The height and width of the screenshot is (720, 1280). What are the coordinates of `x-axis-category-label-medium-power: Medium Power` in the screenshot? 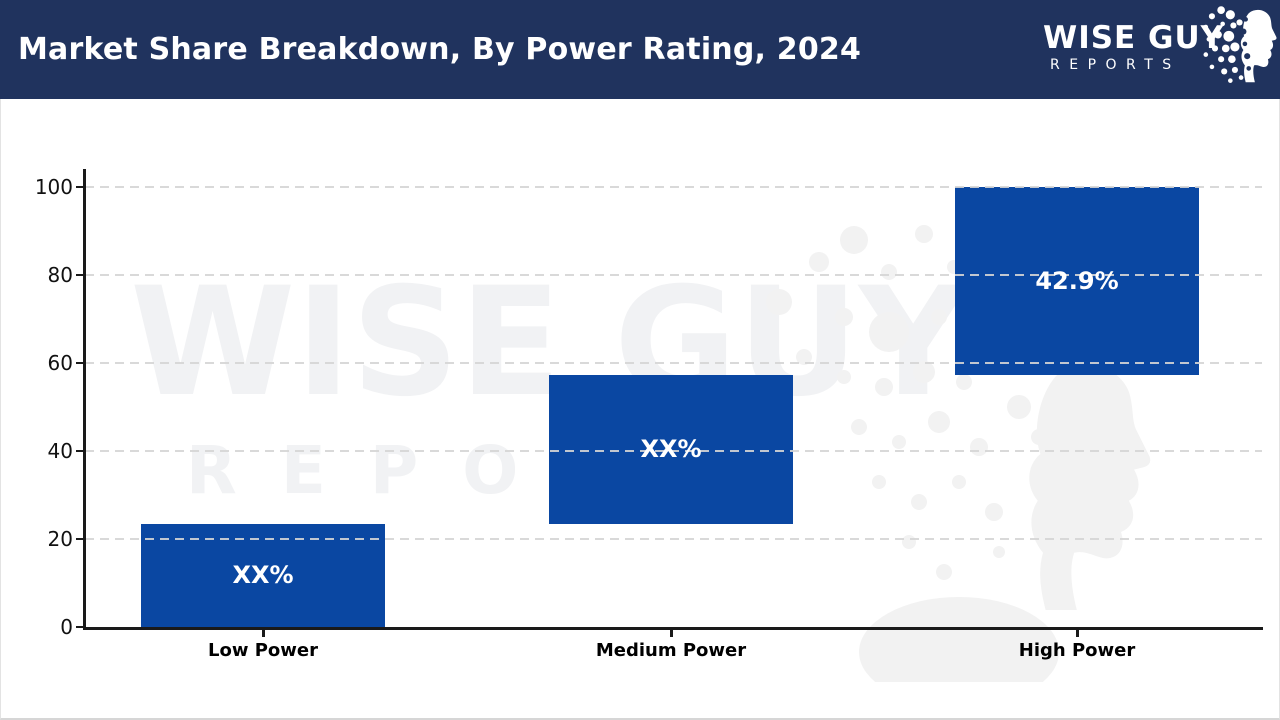 It's located at (671, 650).